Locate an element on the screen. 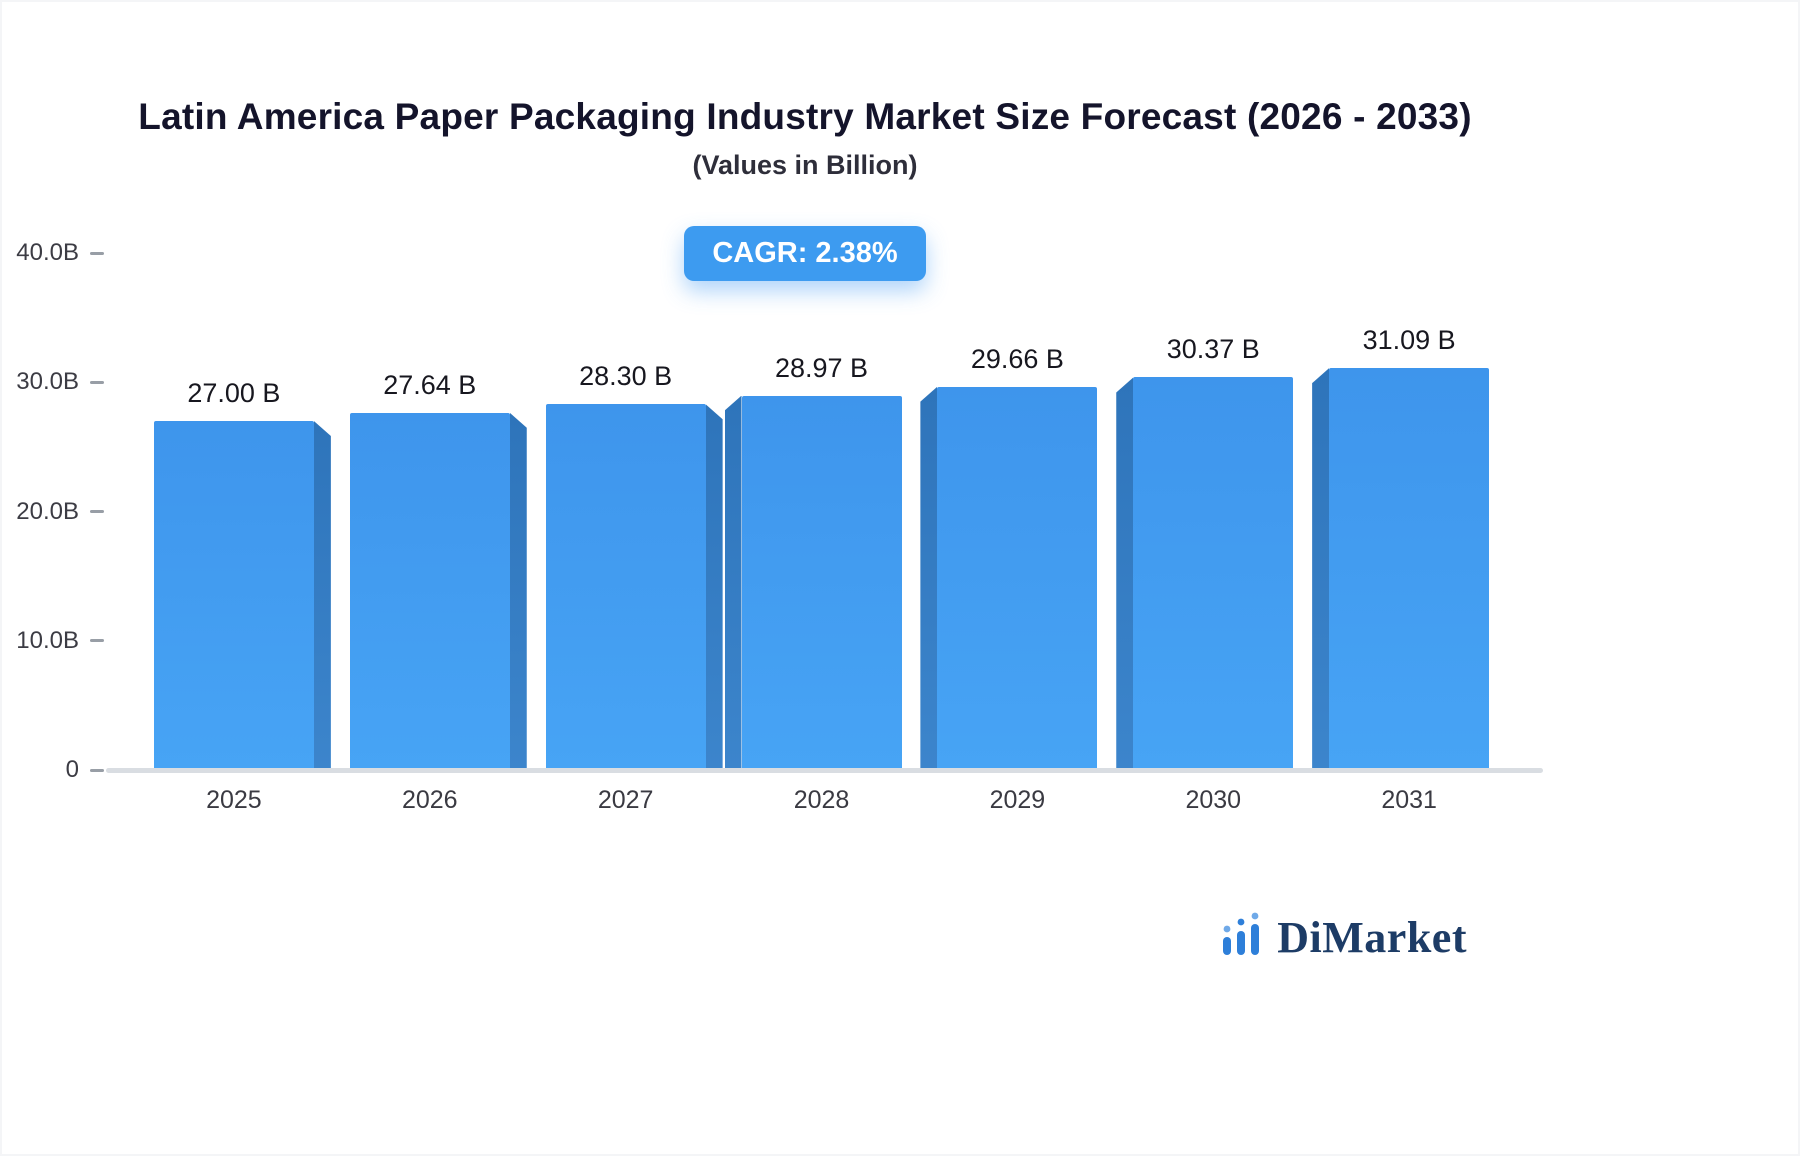  y-tick: 30.0B is located at coordinates (56, 382).